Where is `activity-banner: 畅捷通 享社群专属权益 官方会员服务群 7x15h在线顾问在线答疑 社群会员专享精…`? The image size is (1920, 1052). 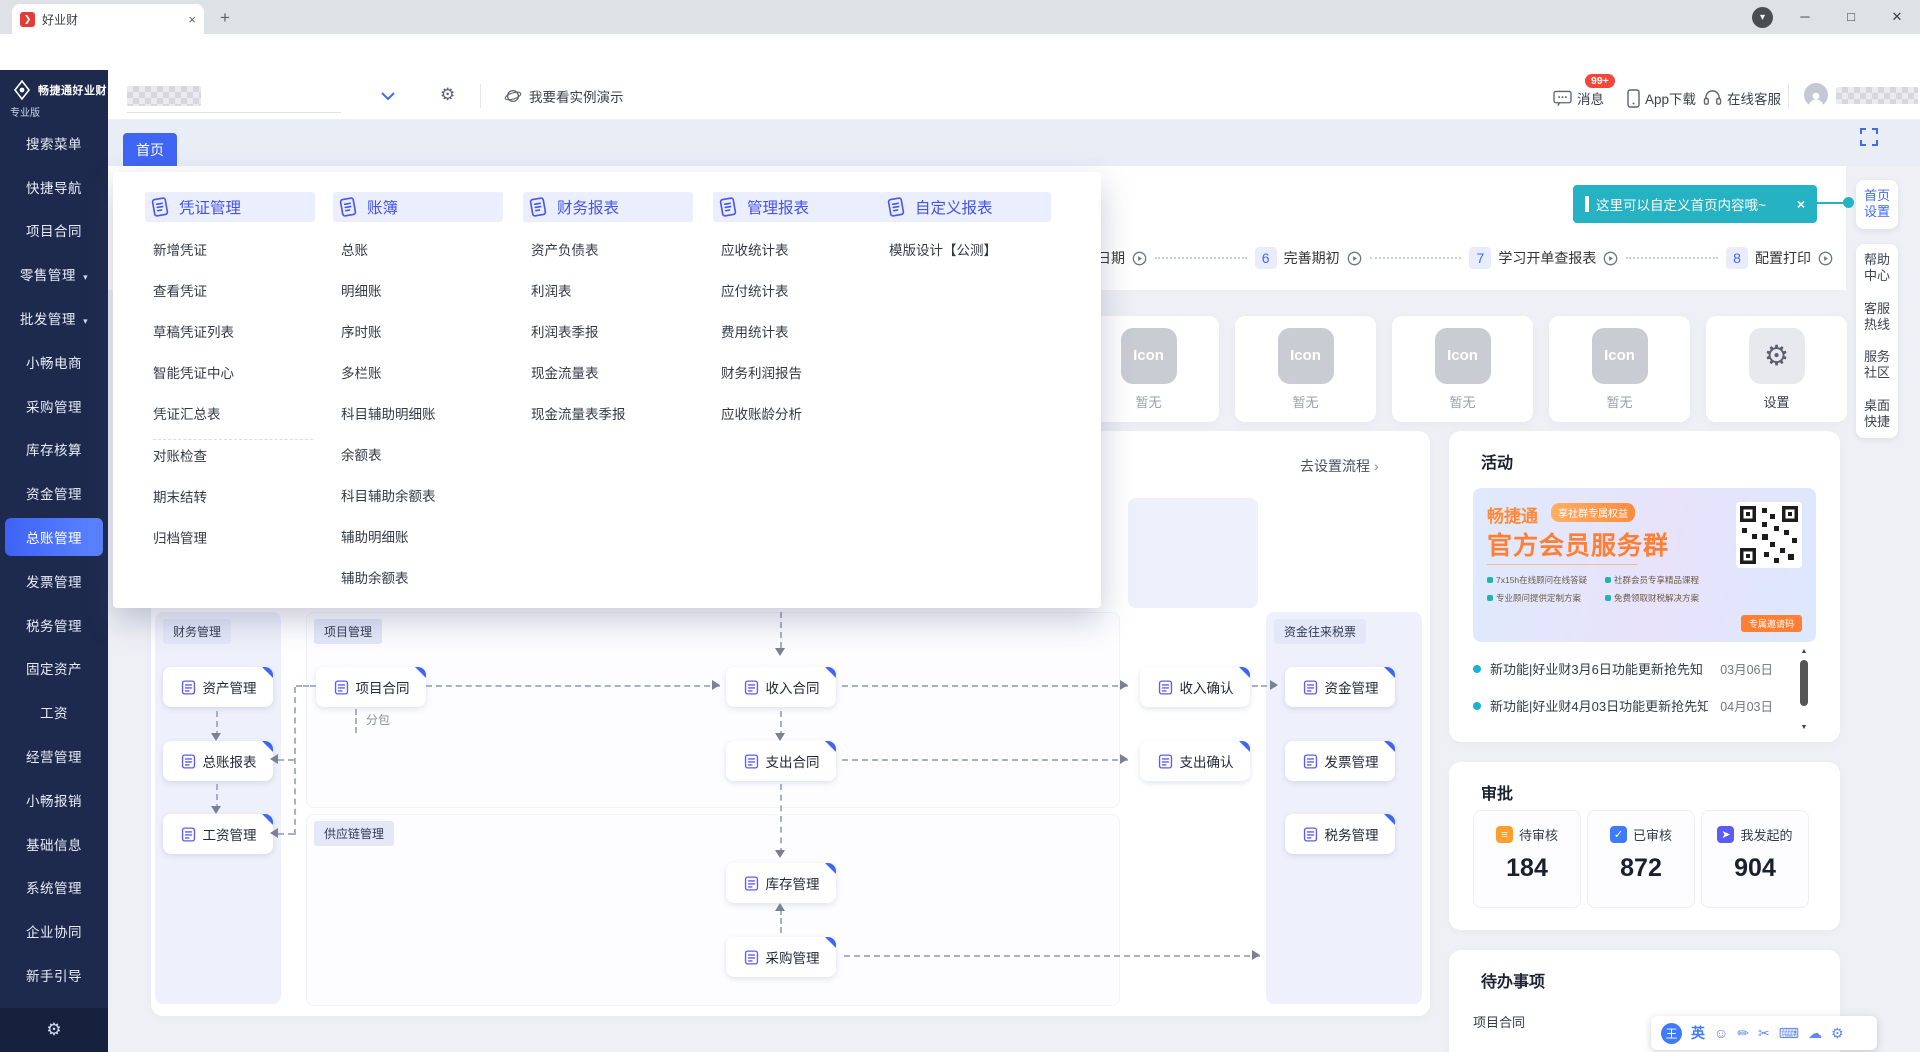 activity-banner: 畅捷通 享社群专属权益 官方会员服务群 7x15h在线顾问在线答疑 社群会员专享精… is located at coordinates (1644, 565).